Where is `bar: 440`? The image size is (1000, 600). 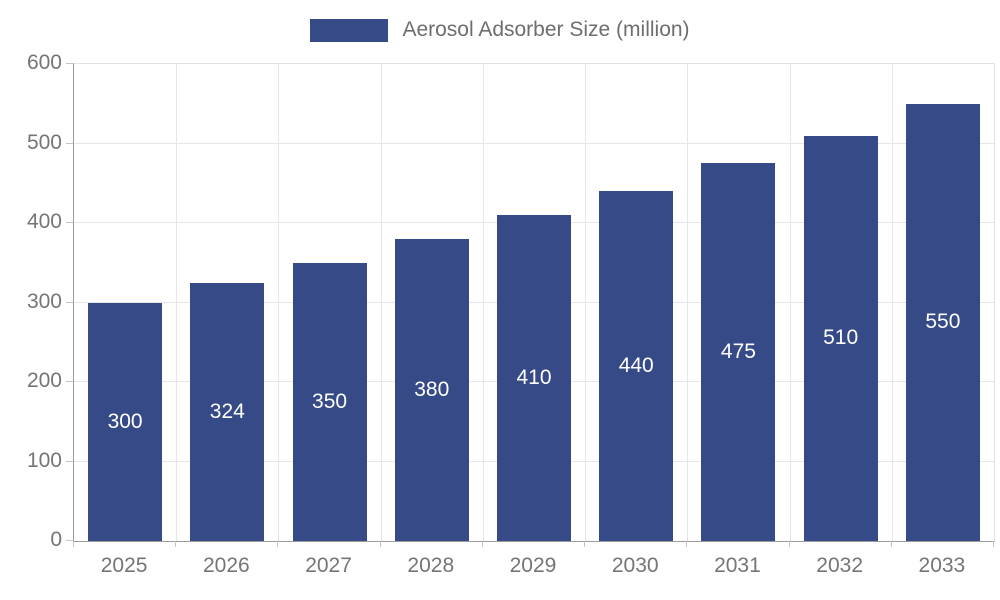
bar: 440 is located at coordinates (636, 366).